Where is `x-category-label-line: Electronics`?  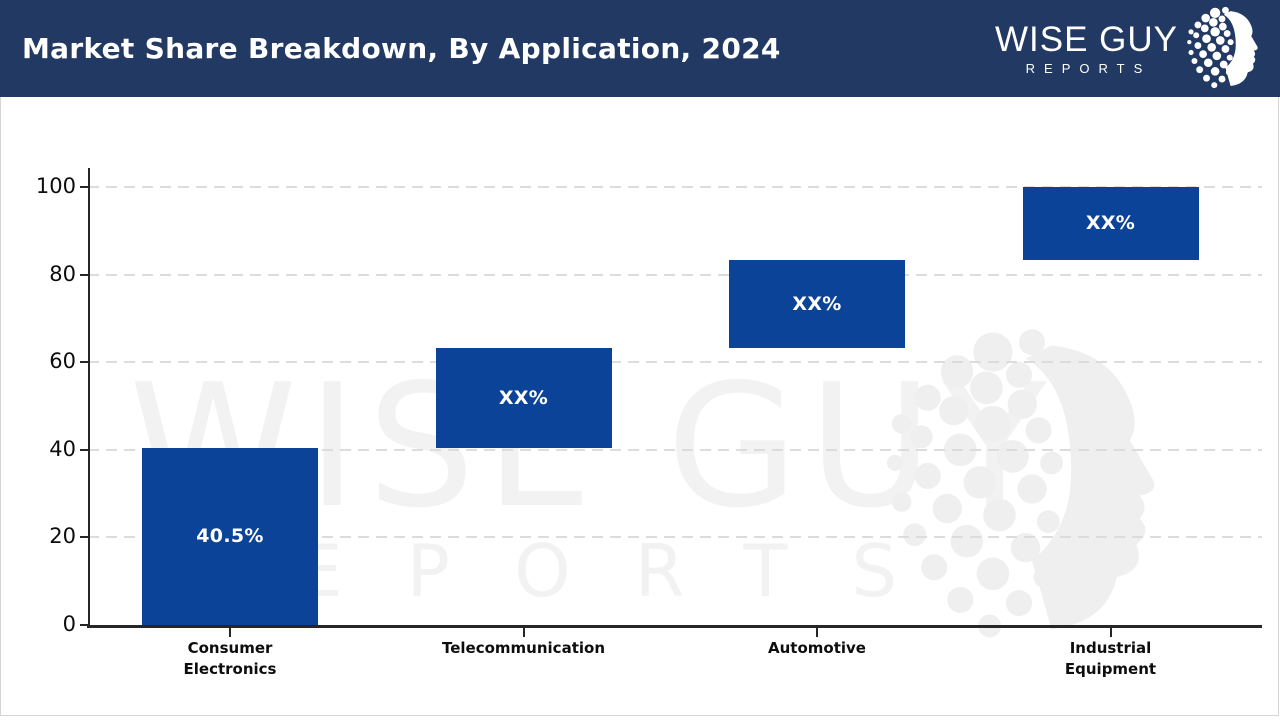
x-category-label-line: Electronics is located at coordinates (230, 669).